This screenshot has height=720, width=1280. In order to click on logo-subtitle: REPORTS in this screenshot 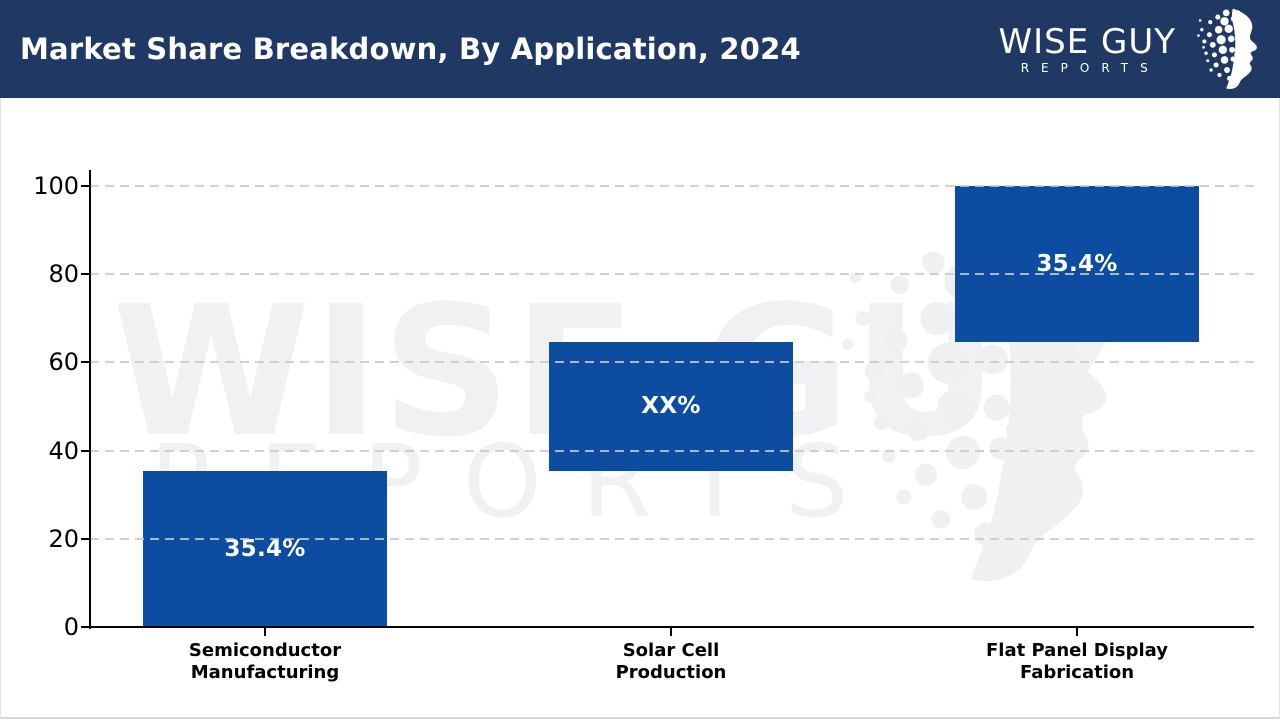, I will do `click(1090, 67)`.